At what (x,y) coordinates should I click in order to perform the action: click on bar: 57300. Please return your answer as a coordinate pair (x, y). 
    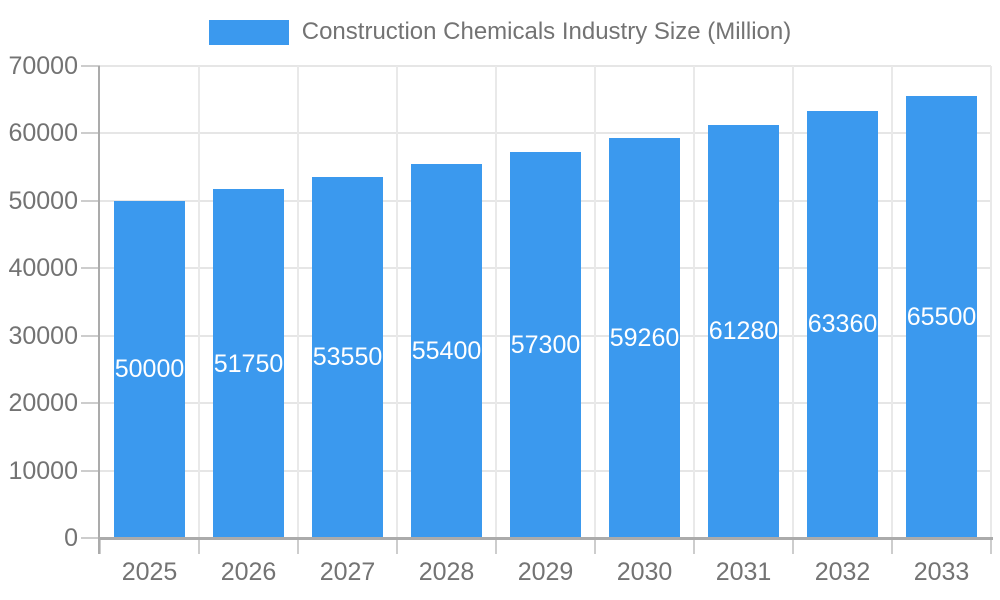
    Looking at the image, I should click on (545, 344).